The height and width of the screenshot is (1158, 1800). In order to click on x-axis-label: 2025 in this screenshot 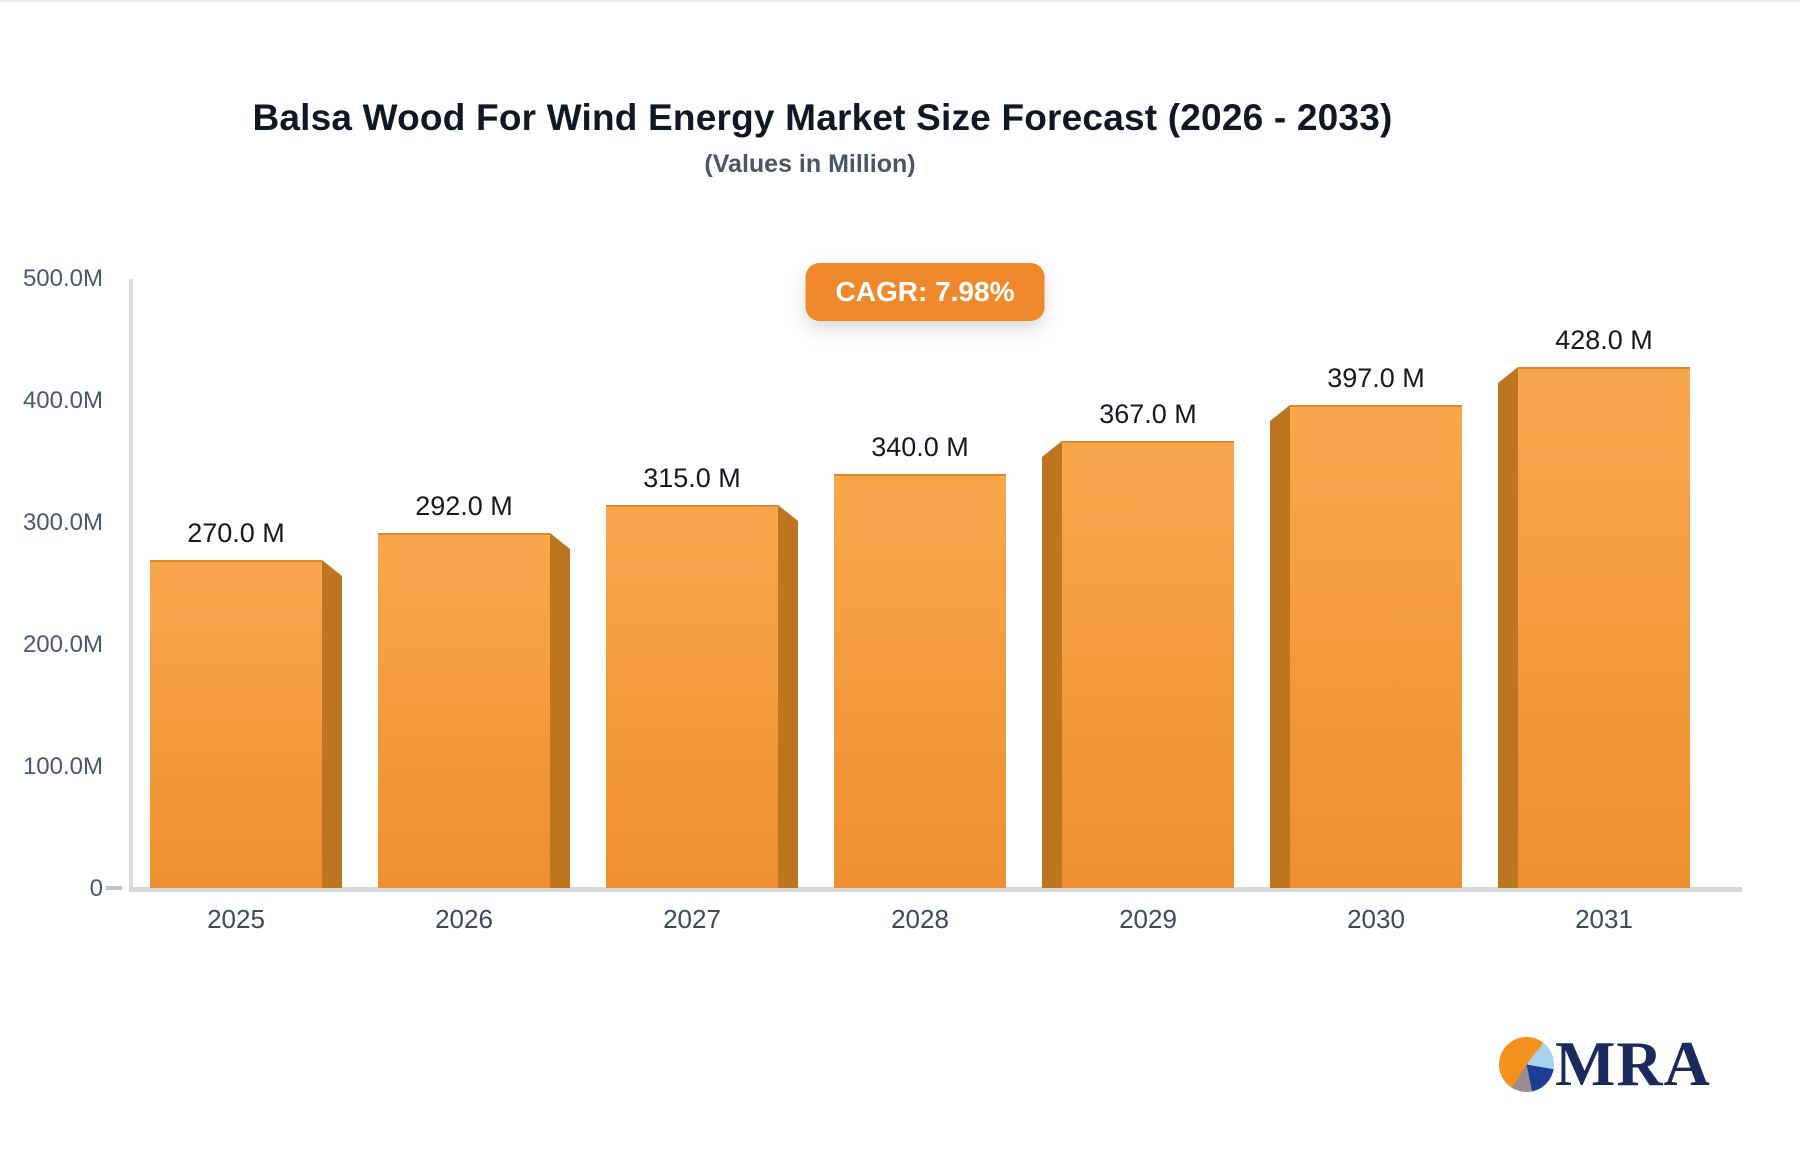, I will do `click(236, 919)`.